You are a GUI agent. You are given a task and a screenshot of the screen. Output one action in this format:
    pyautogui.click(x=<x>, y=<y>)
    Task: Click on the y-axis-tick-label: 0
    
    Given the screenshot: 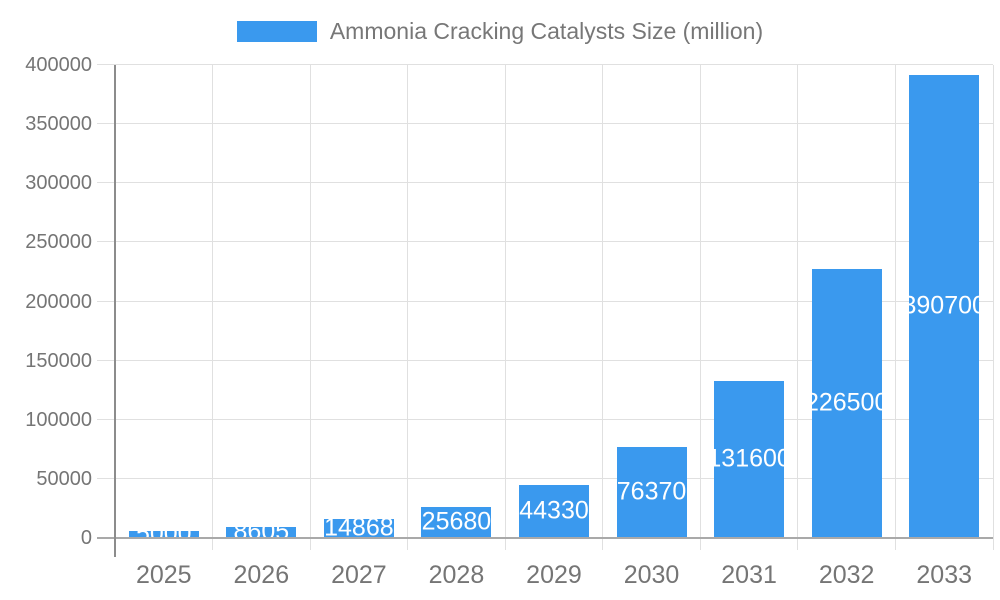 What is the action you would take?
    pyautogui.click(x=86, y=538)
    